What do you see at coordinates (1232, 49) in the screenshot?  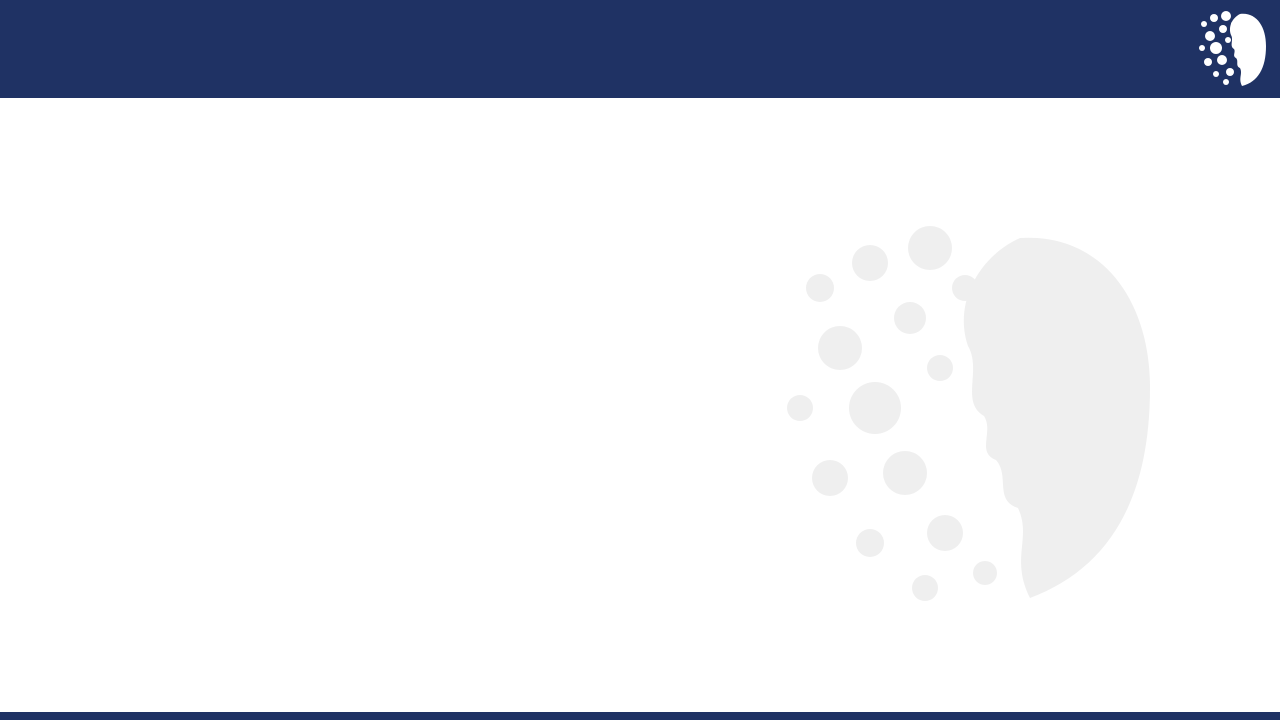 I see `dotted-face-icon` at bounding box center [1232, 49].